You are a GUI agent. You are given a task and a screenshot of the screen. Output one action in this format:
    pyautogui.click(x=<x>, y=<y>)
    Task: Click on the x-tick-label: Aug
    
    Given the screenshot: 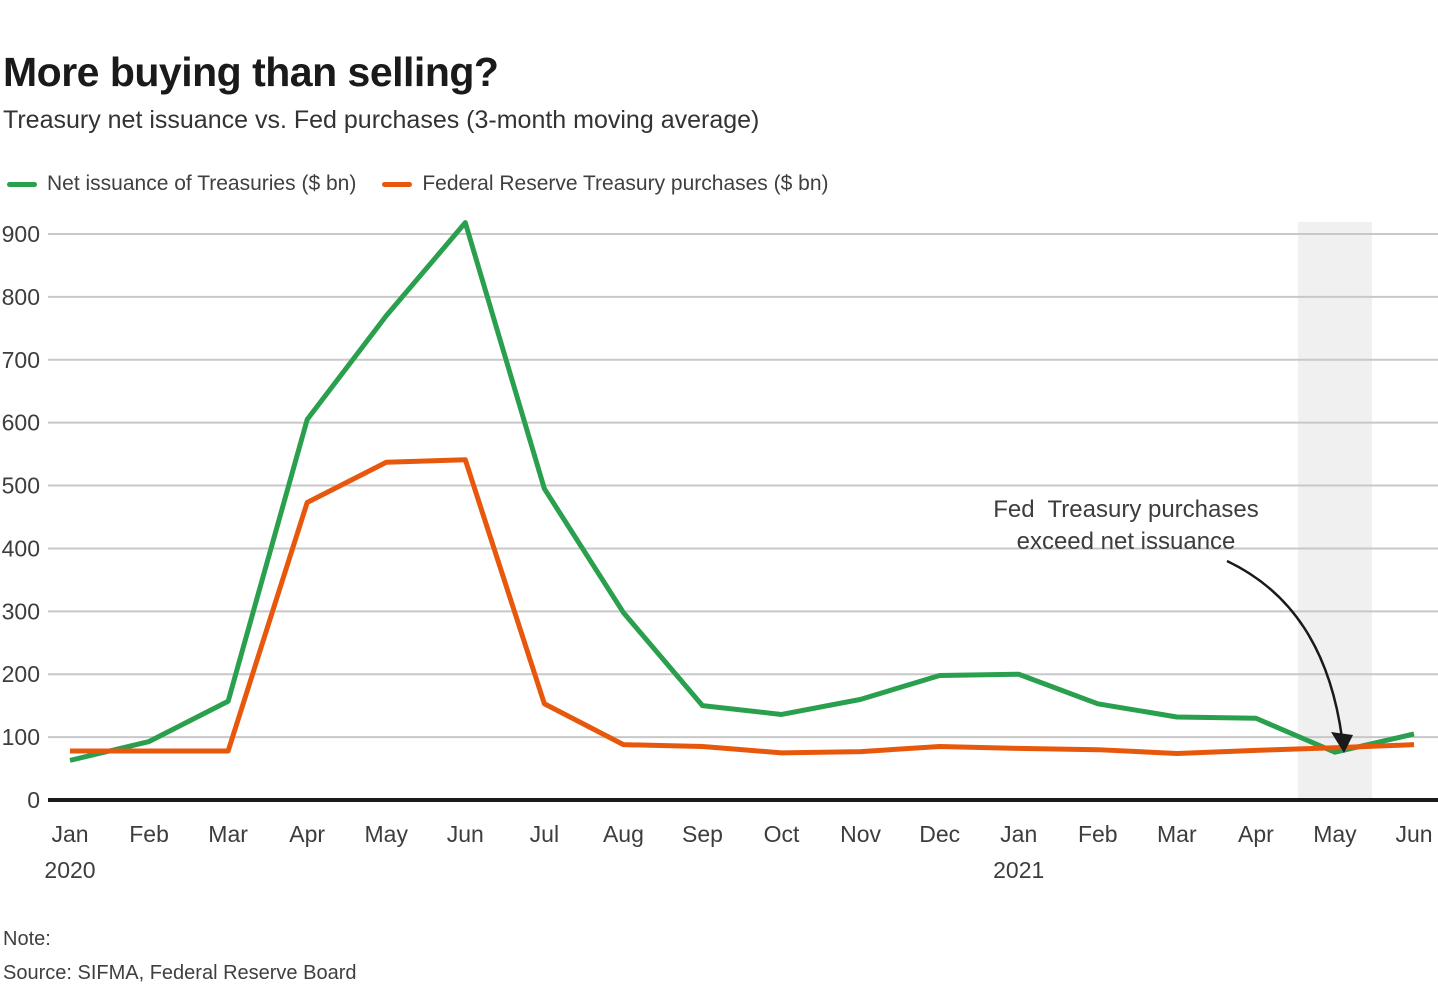 What is the action you would take?
    pyautogui.click(x=623, y=834)
    